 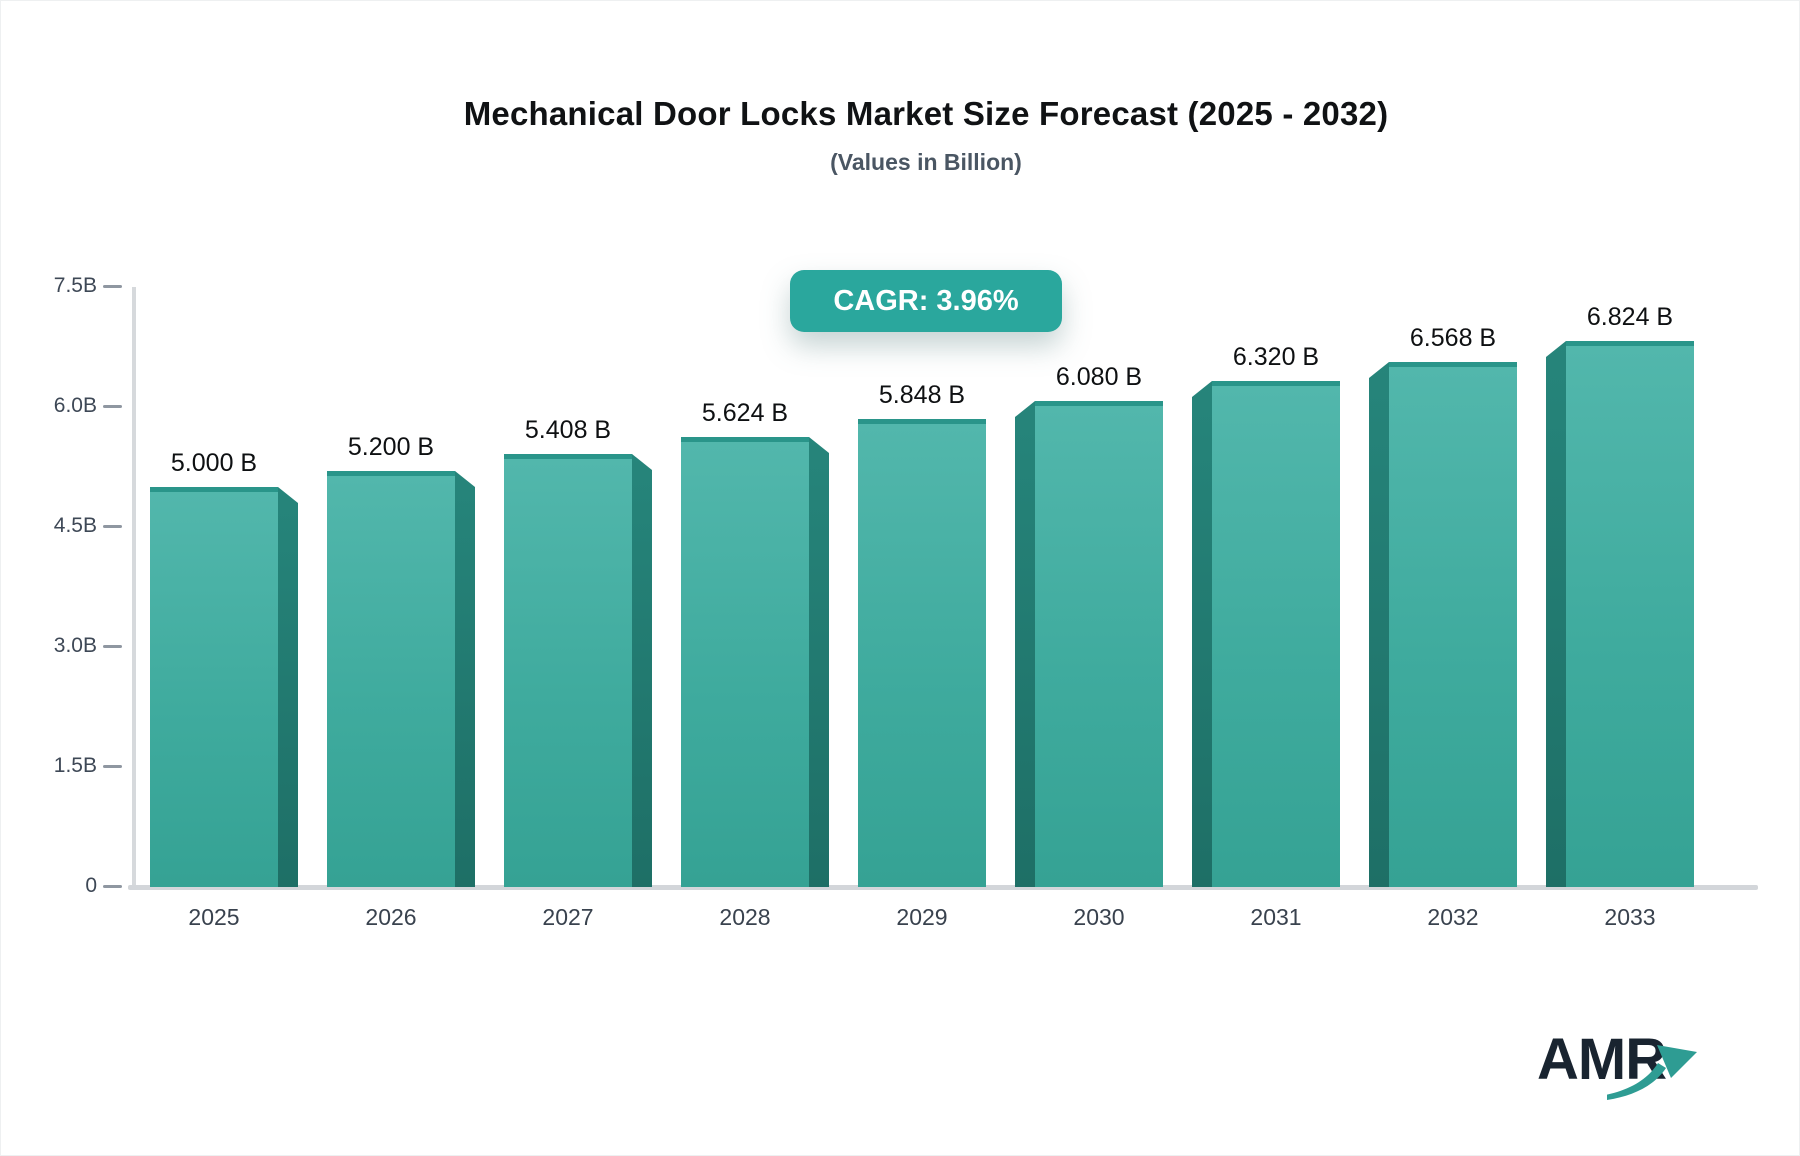 I want to click on bar-2025, so click(x=214, y=687).